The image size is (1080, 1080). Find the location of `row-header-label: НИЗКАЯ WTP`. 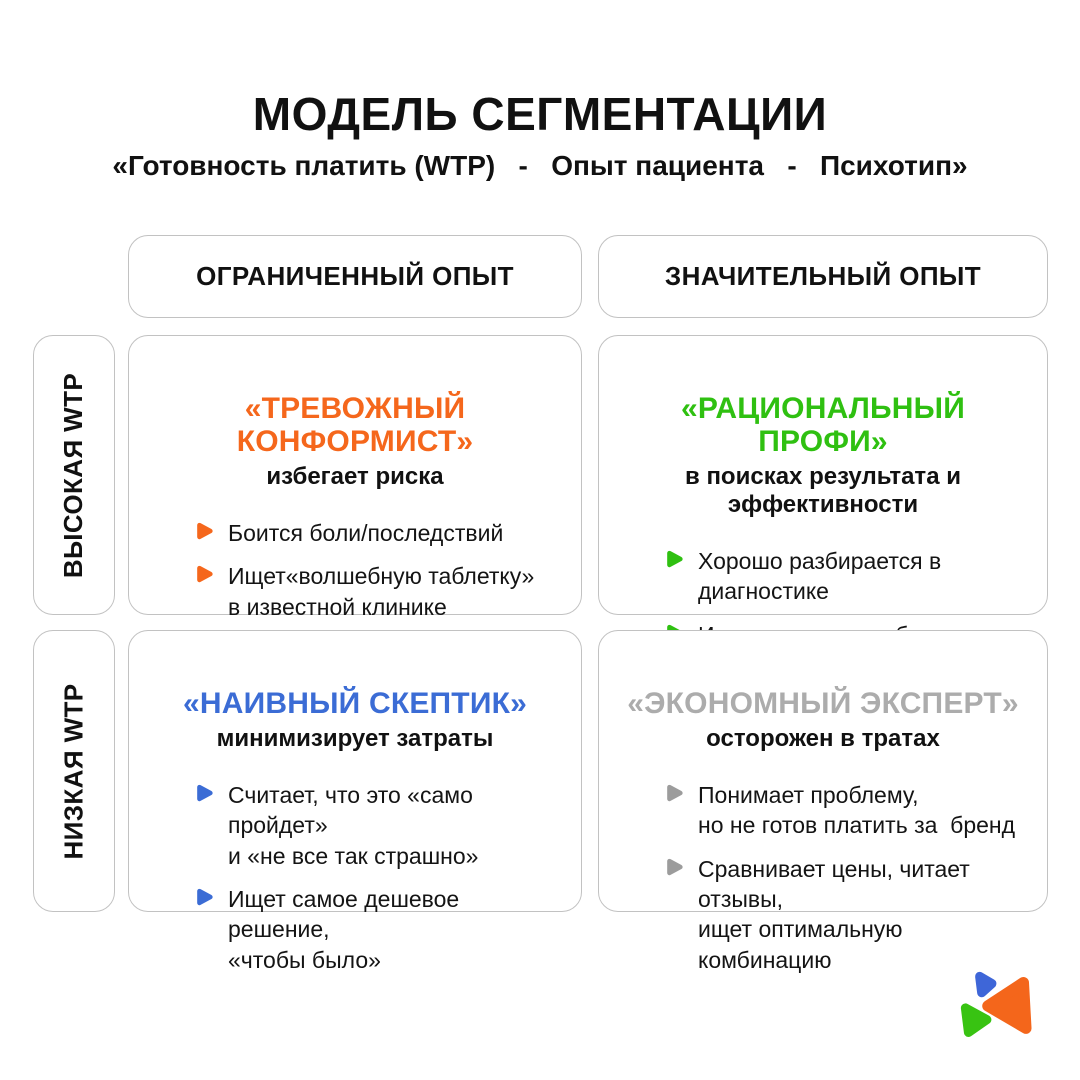

row-header-label: НИЗКАЯ WTP is located at coordinates (73, 771).